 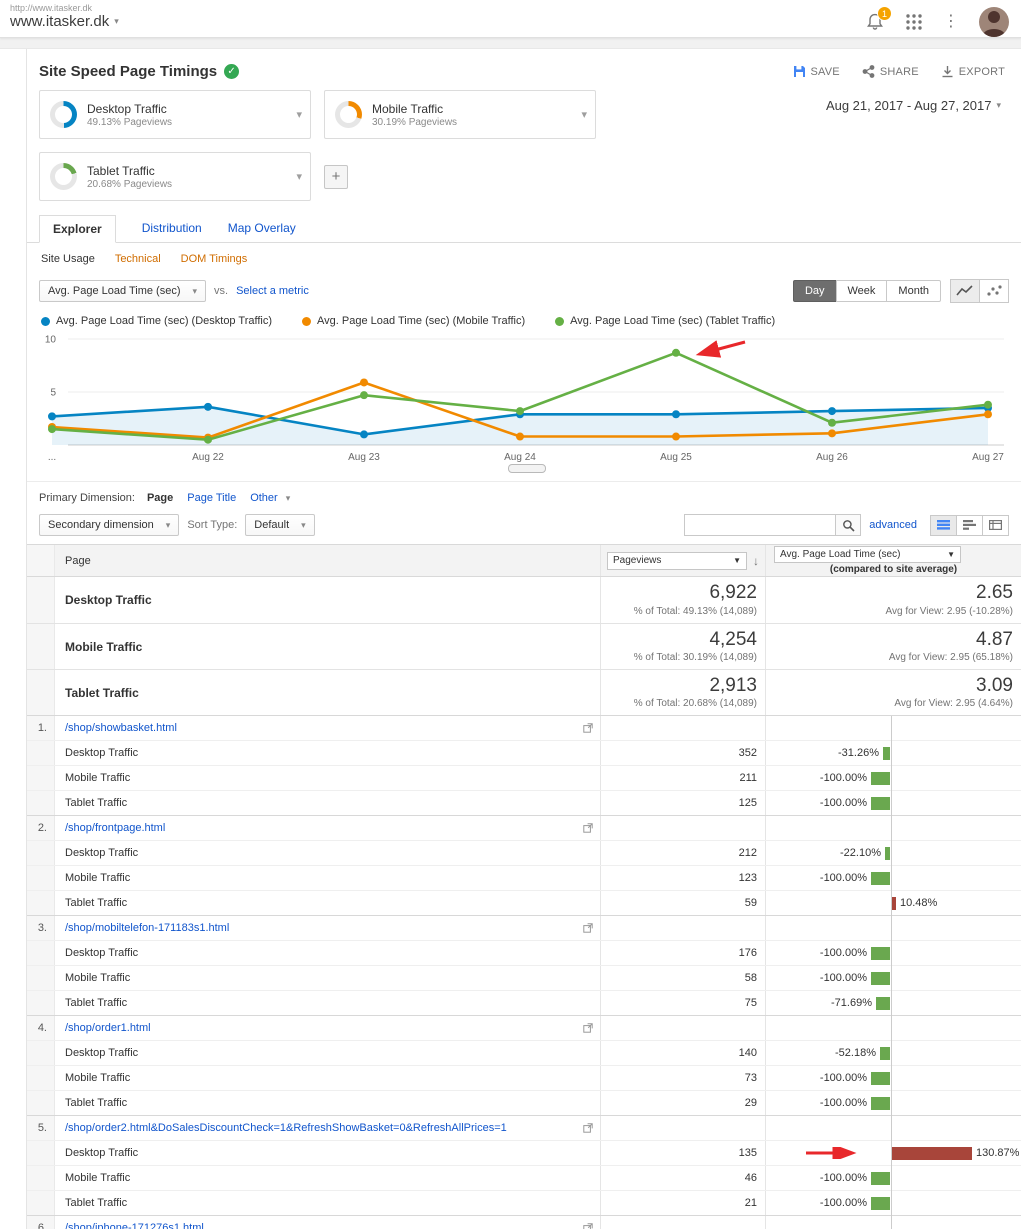 What do you see at coordinates (460, 114) in the screenshot?
I see `segment-card-mobile-traffic: Mobile Traffic 30.19% Pageviews ▾` at bounding box center [460, 114].